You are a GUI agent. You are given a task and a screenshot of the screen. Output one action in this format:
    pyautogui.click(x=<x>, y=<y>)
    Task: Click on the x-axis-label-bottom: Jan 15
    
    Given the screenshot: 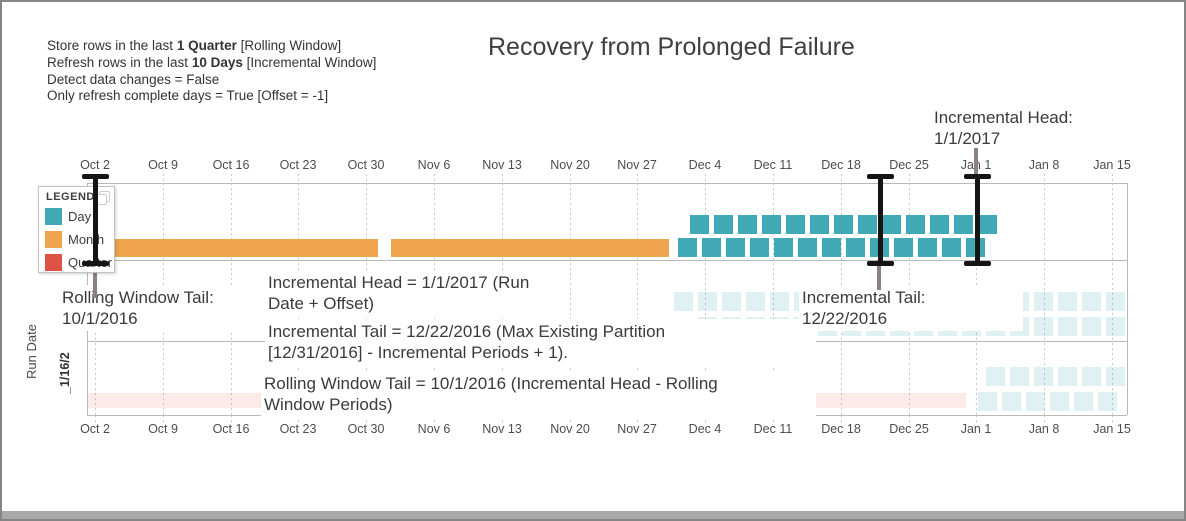 What is the action you would take?
    pyautogui.click(x=1112, y=429)
    